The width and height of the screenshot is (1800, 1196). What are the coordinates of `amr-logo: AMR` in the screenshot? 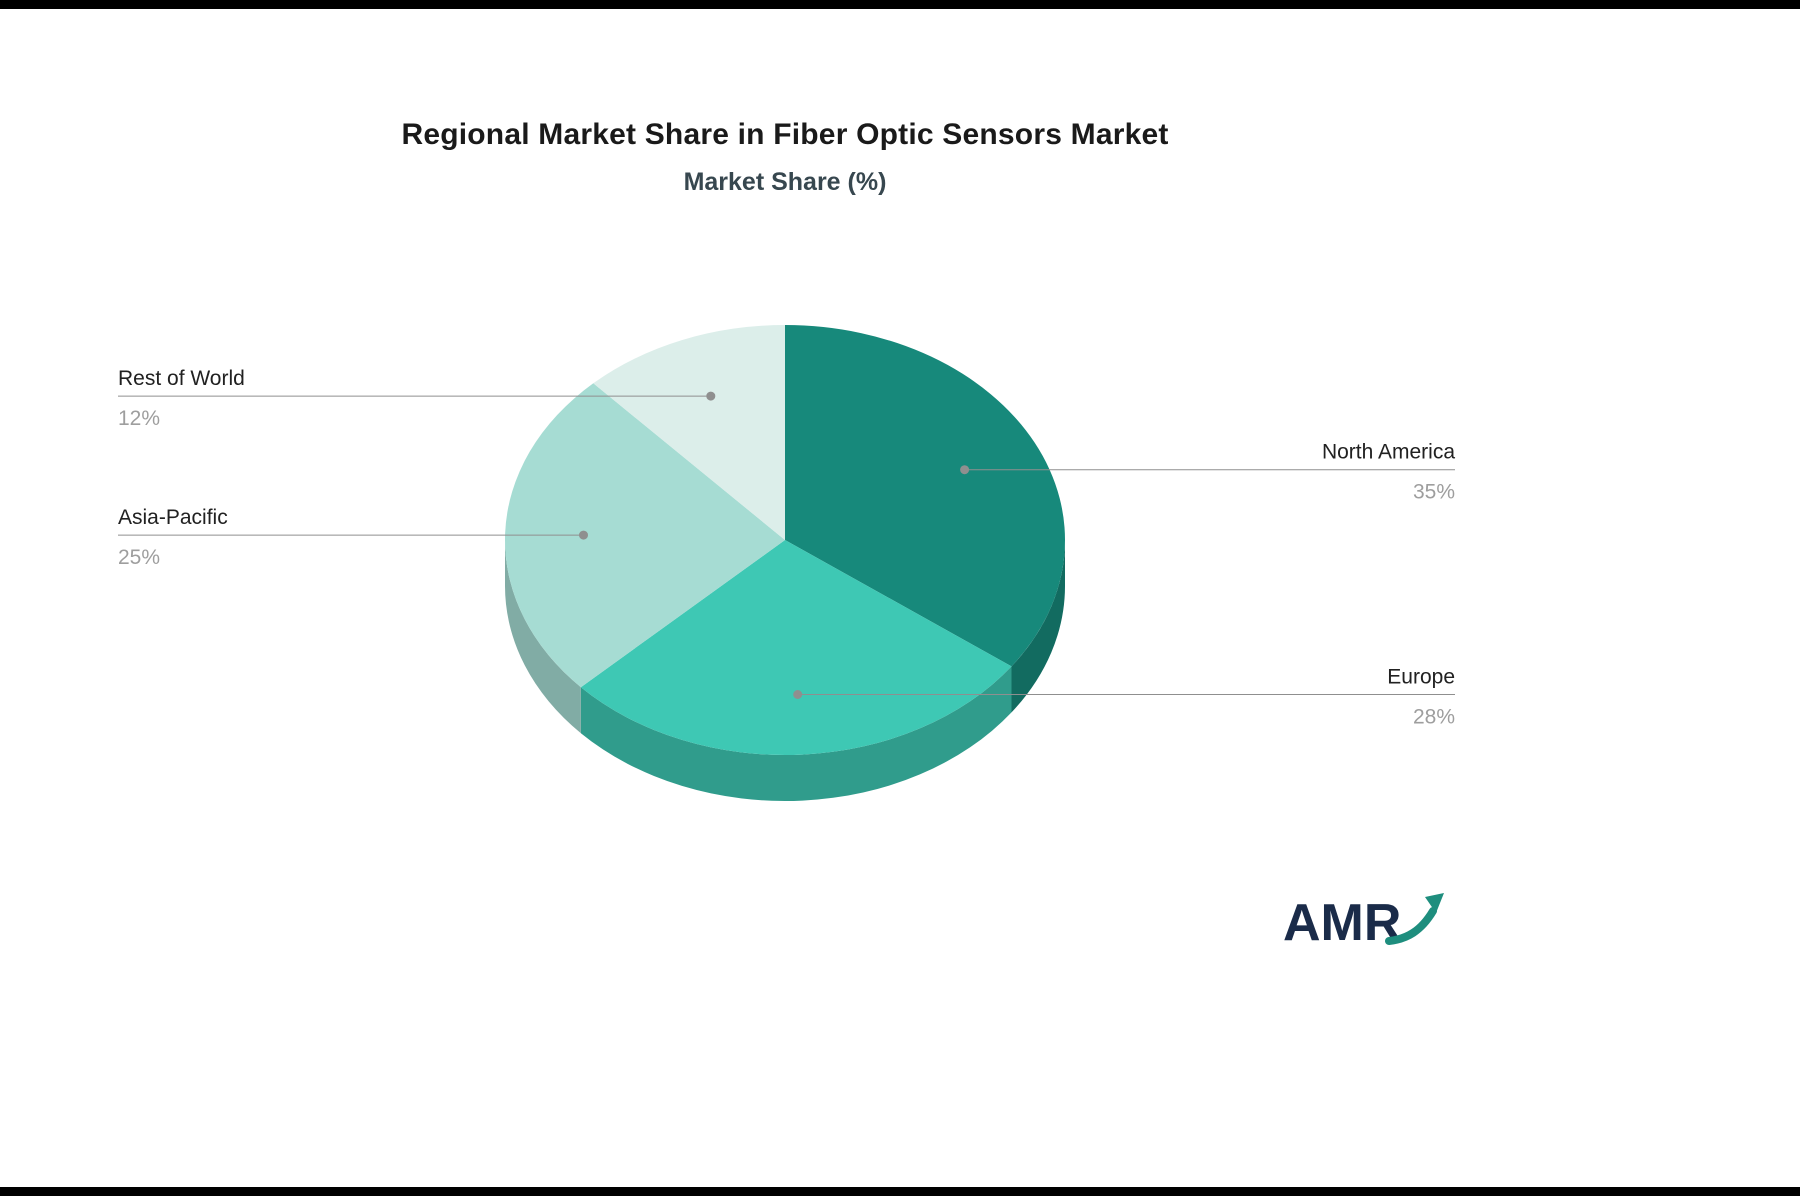 It's located at (1368, 933).